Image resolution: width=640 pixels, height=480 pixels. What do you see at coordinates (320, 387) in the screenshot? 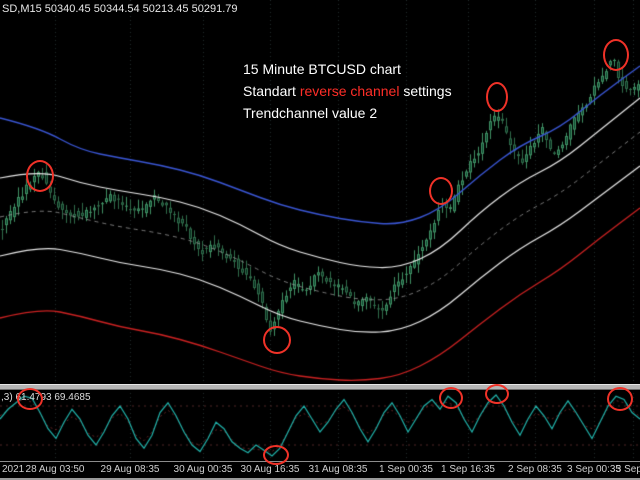
I see `panel-splitter` at bounding box center [320, 387].